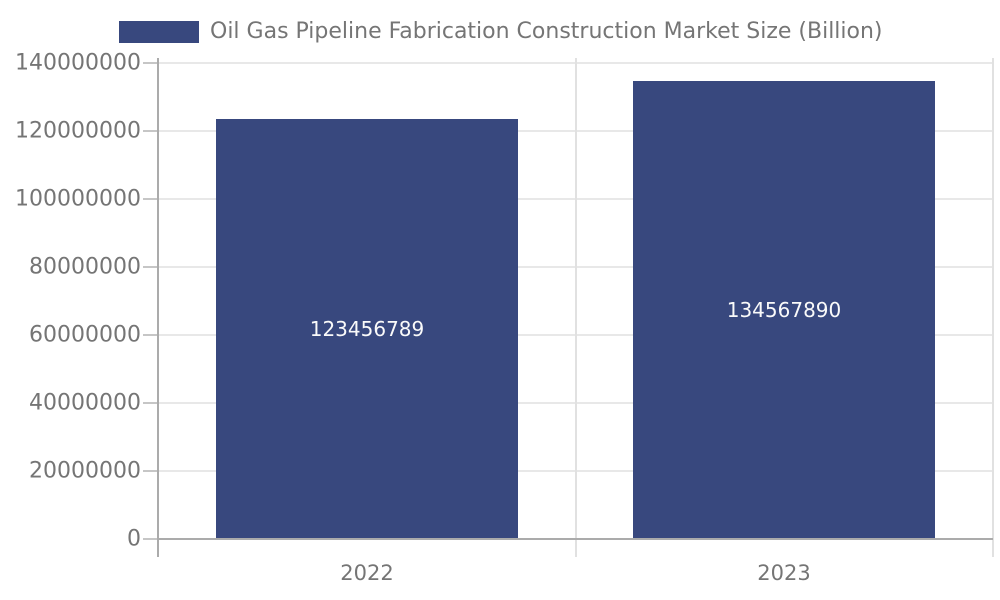 The height and width of the screenshot is (600, 1000). What do you see at coordinates (158, 307) in the screenshot?
I see `y-axis-line` at bounding box center [158, 307].